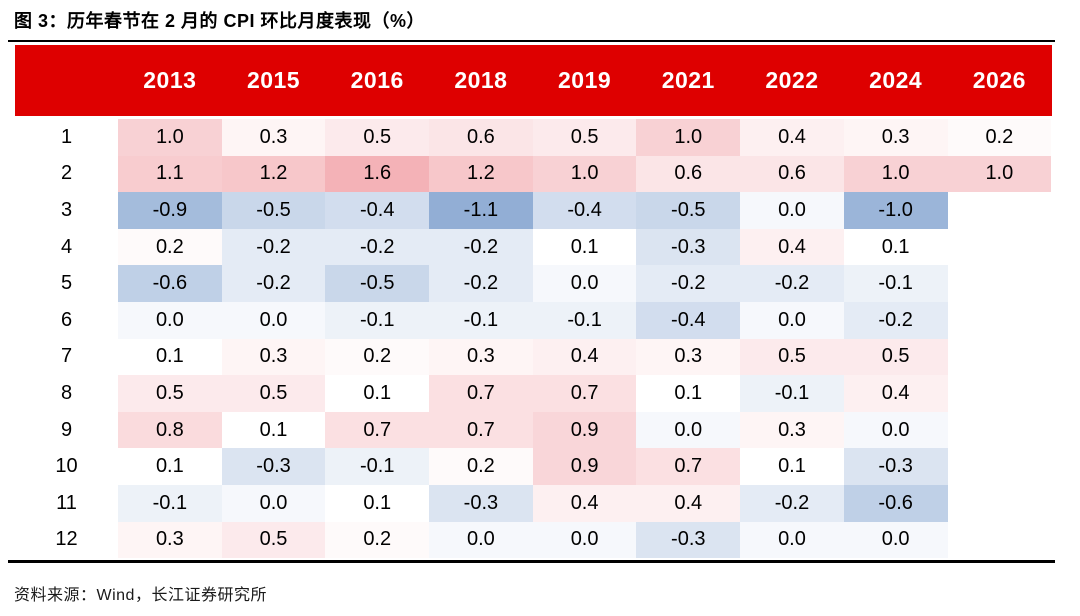 Image resolution: width=1080 pixels, height=616 pixels. What do you see at coordinates (273, 210) in the screenshot?
I see `heatmap-cell: -0.5` at bounding box center [273, 210].